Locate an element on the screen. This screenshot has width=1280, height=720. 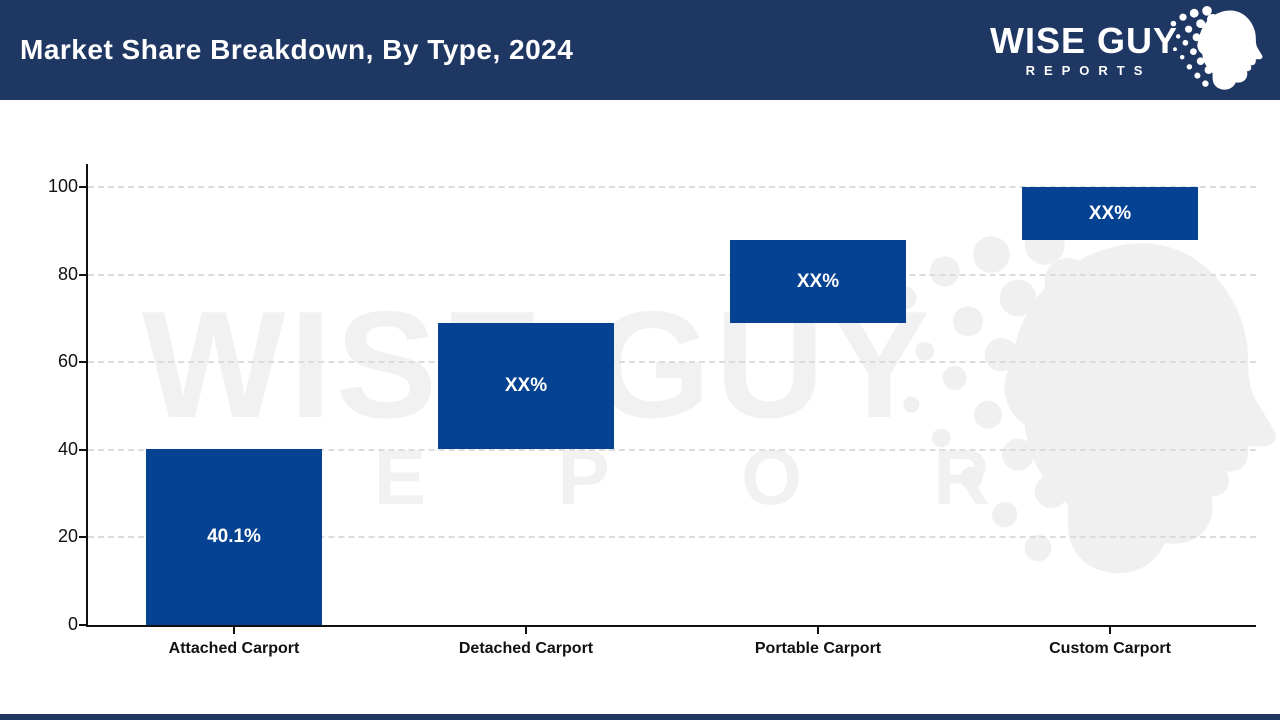
brand-logo: WISE GUY REPORTS is located at coordinates (1128, 50).